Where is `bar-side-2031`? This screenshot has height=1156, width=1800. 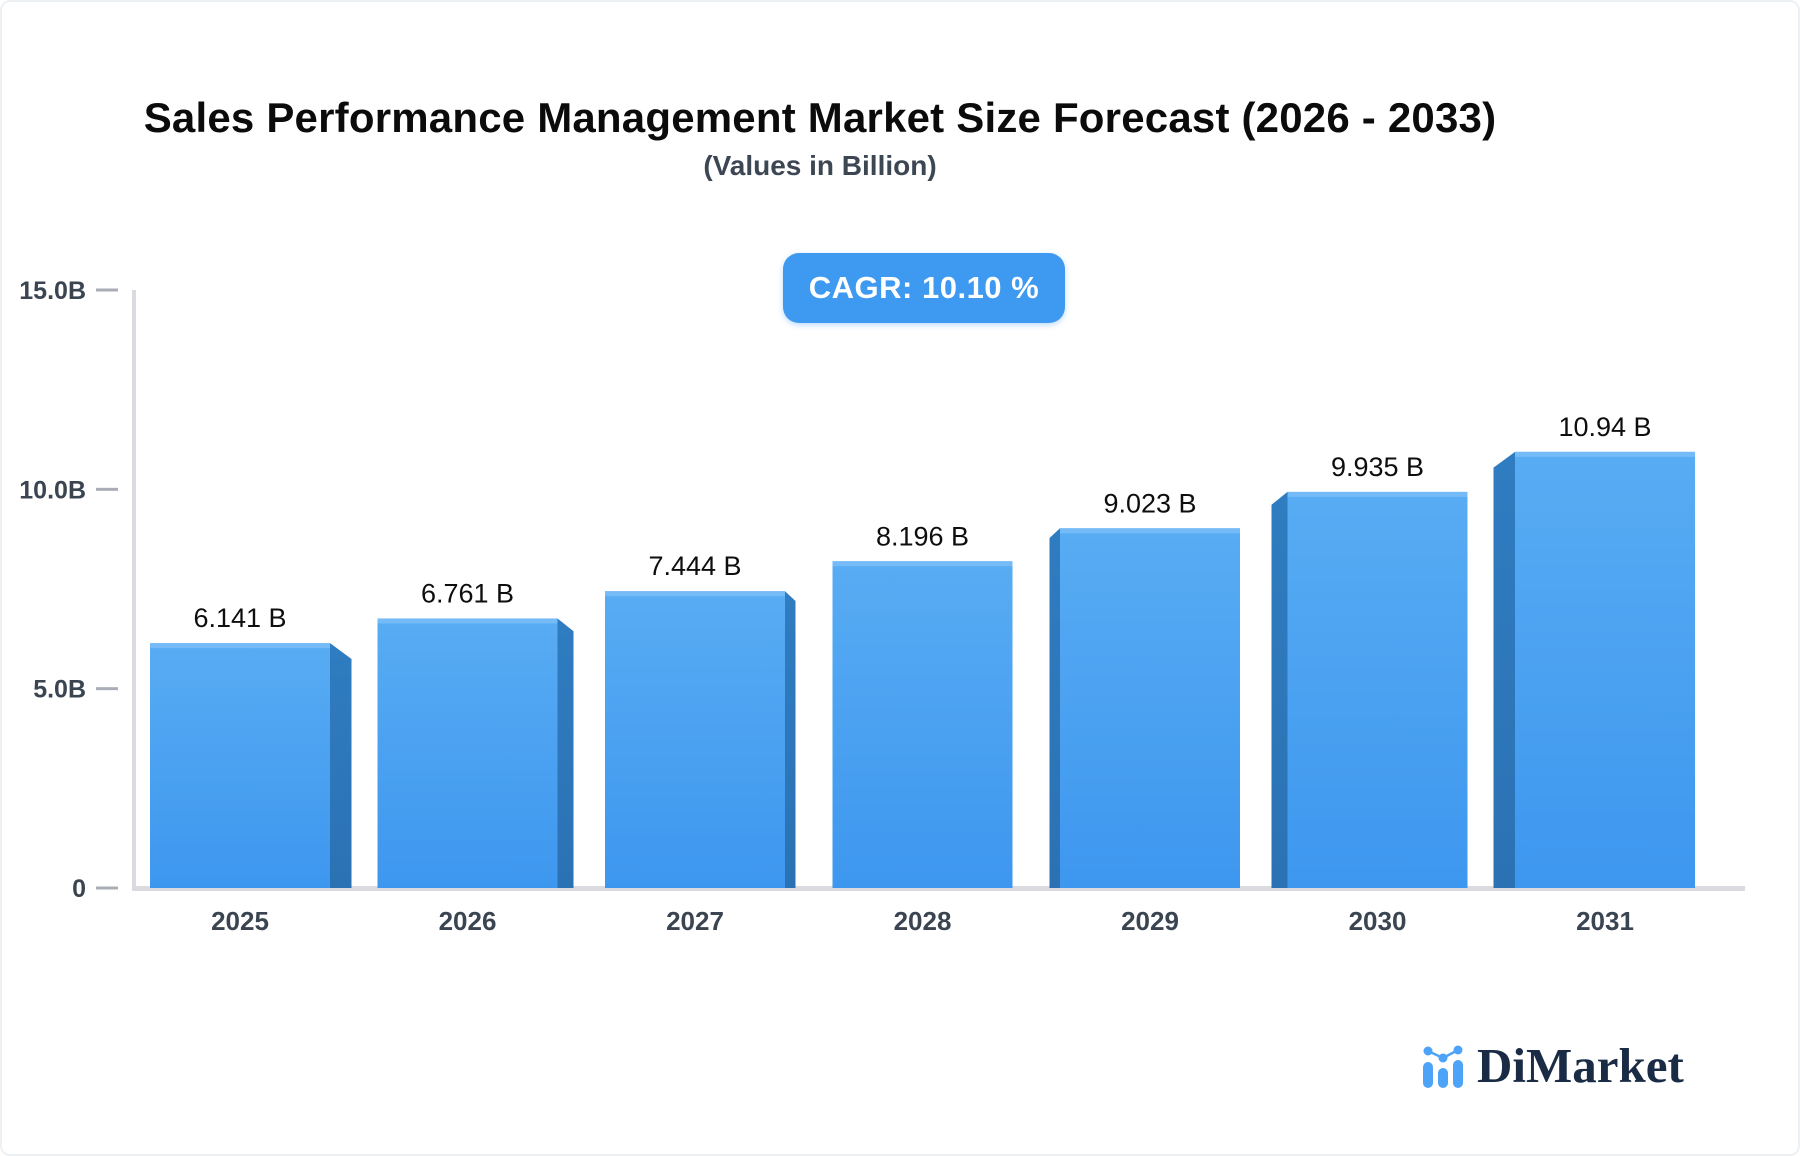 bar-side-2031 is located at coordinates (1504, 669).